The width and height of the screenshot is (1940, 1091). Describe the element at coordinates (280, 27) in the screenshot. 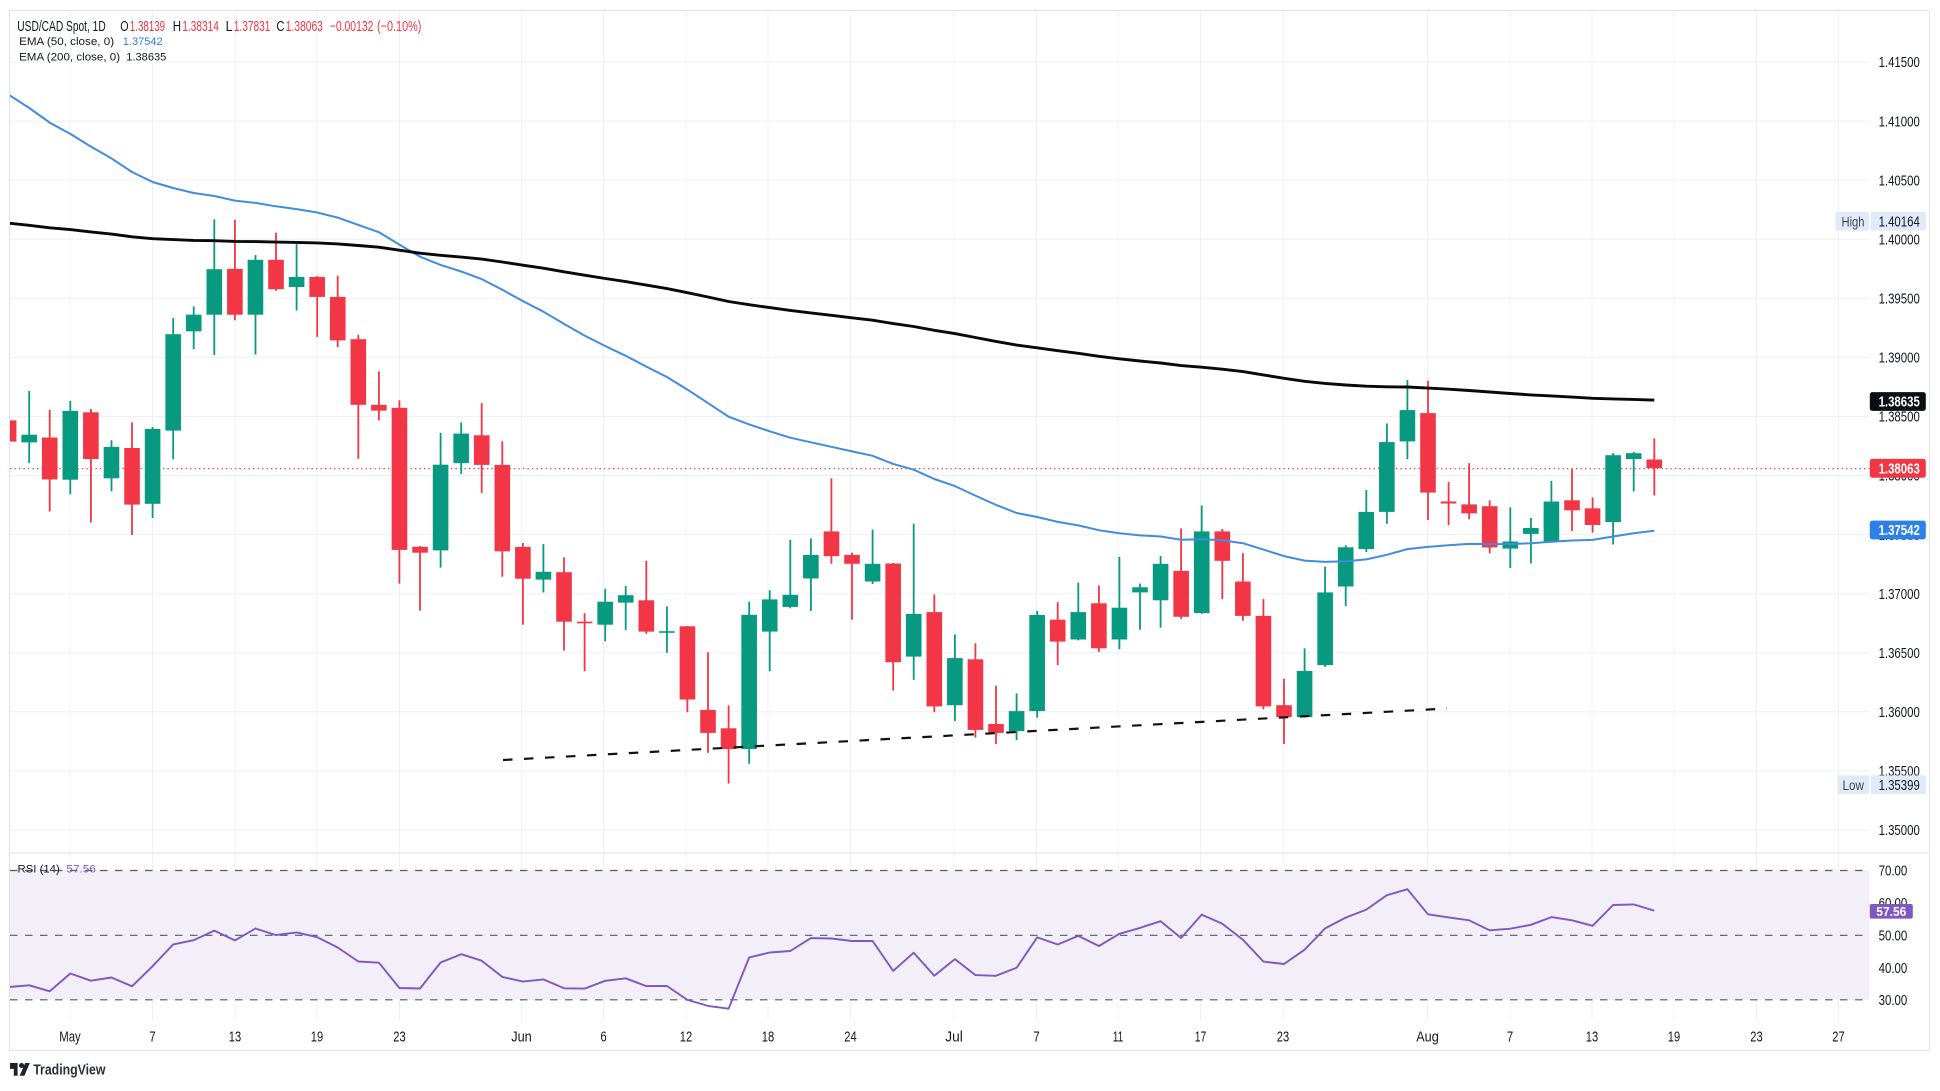

I see `svg-text: C` at that location.